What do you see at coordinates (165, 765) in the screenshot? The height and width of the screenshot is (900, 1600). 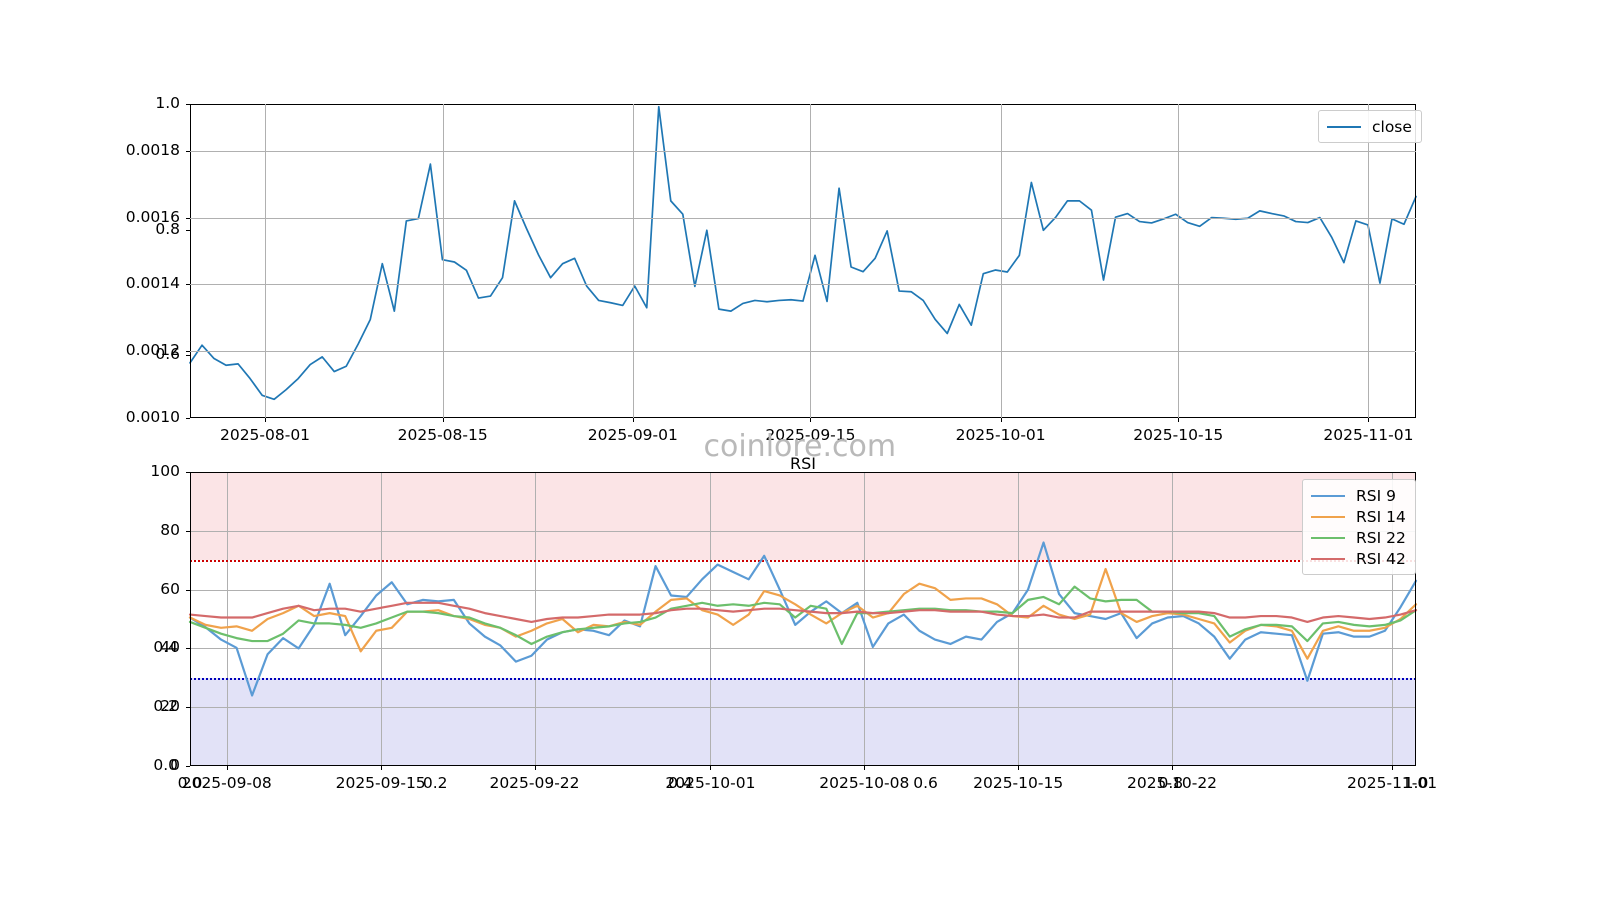 I see `rsi-y-tick-norm-label: 0.0` at bounding box center [165, 765].